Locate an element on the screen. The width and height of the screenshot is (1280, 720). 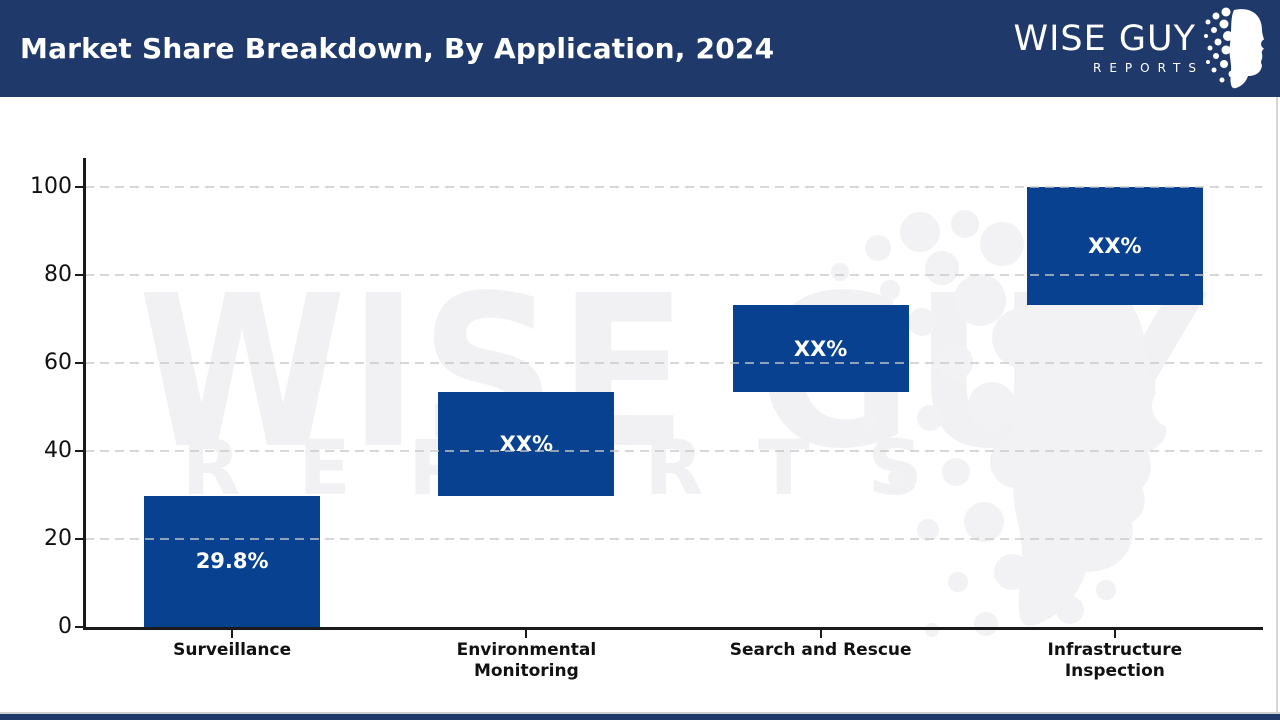
brand-name: WISE GUY is located at coordinates (1104, 39).